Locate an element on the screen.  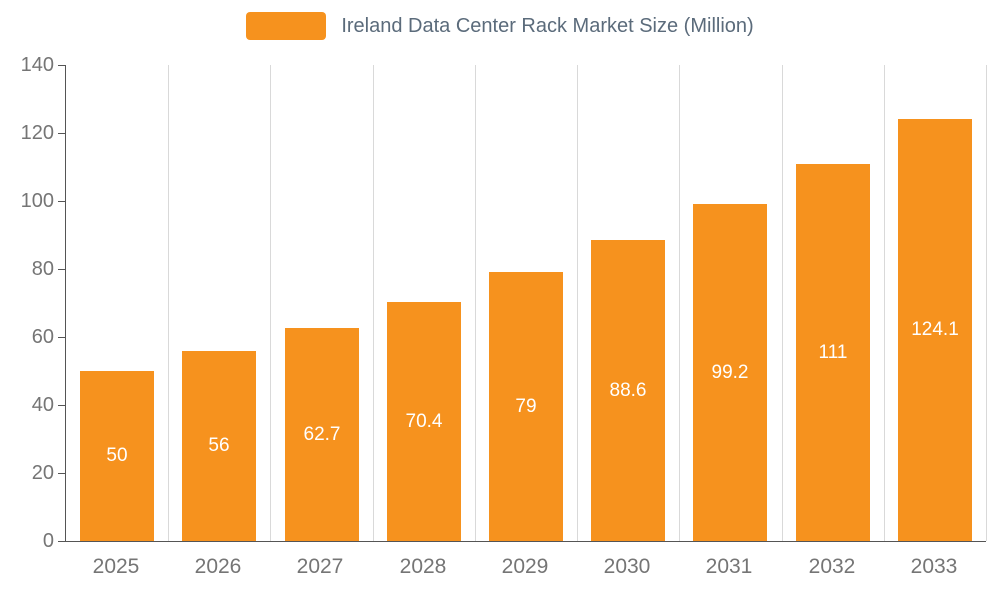
y-axis-label: 0 is located at coordinates (48, 541).